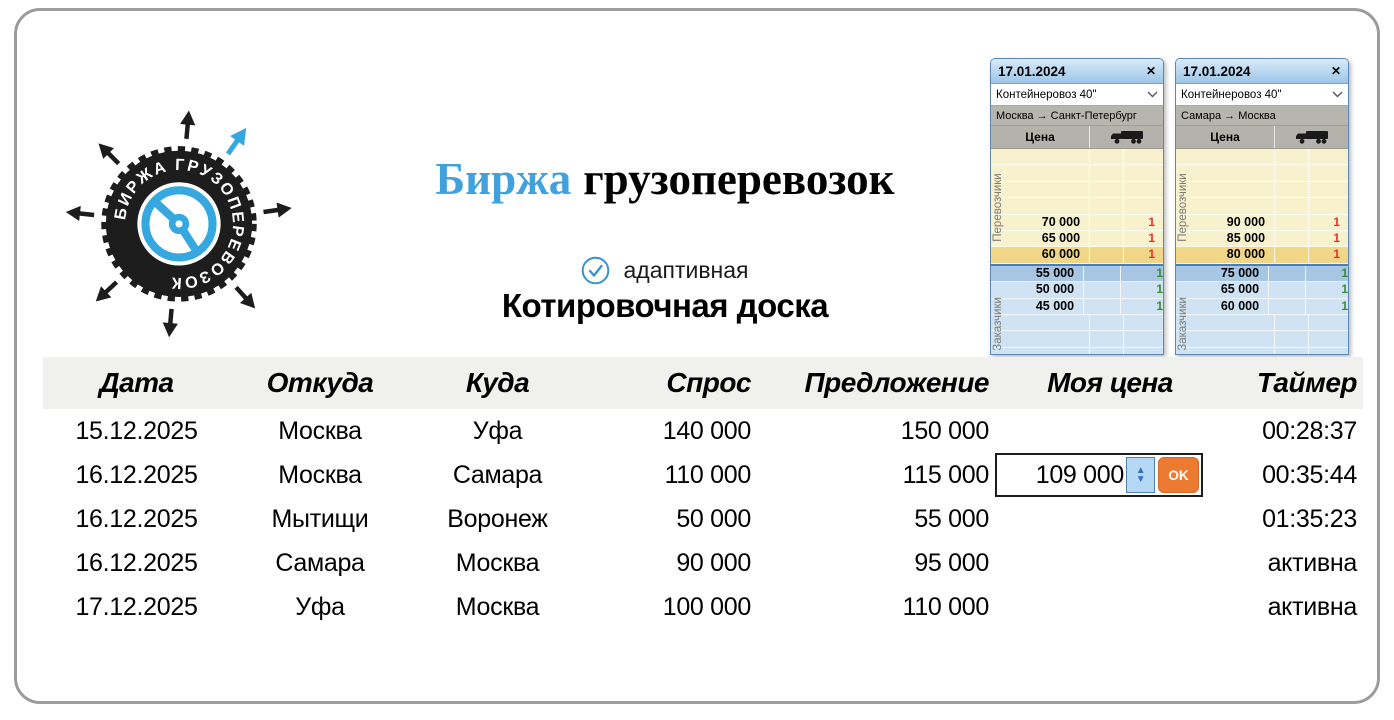 The width and height of the screenshot is (1394, 720). I want to click on customers-label: Заказчики, so click(998, 324).